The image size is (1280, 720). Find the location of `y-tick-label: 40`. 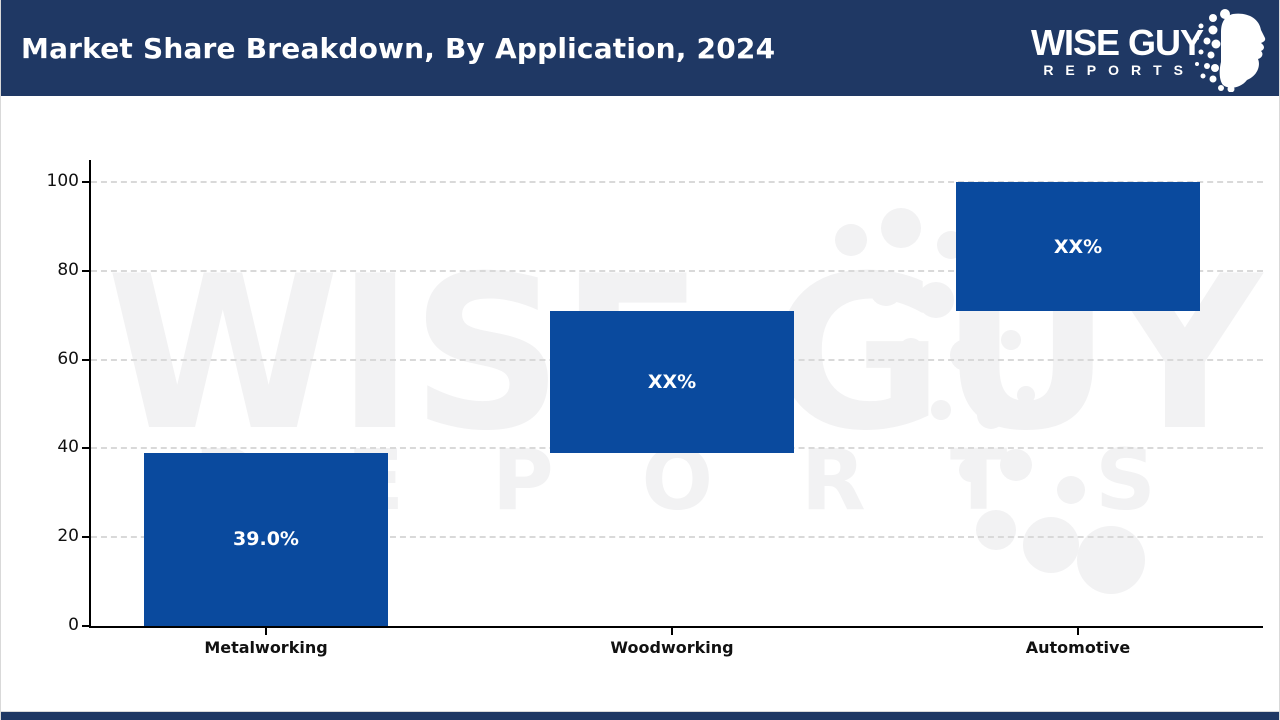

y-tick-label: 40 is located at coordinates (68, 447).